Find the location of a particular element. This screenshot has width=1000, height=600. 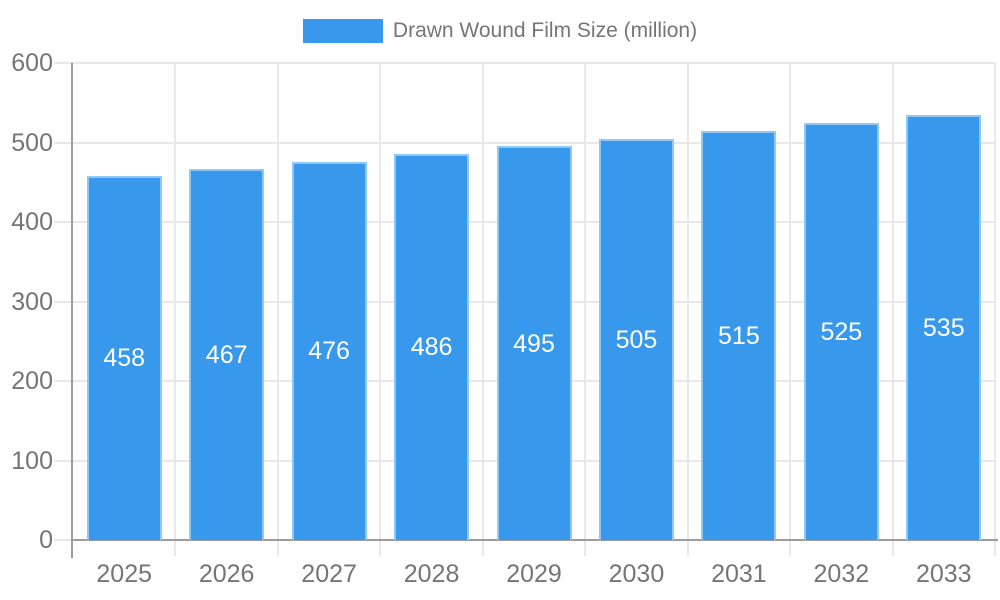

bar-value-label: 525 is located at coordinates (841, 331).